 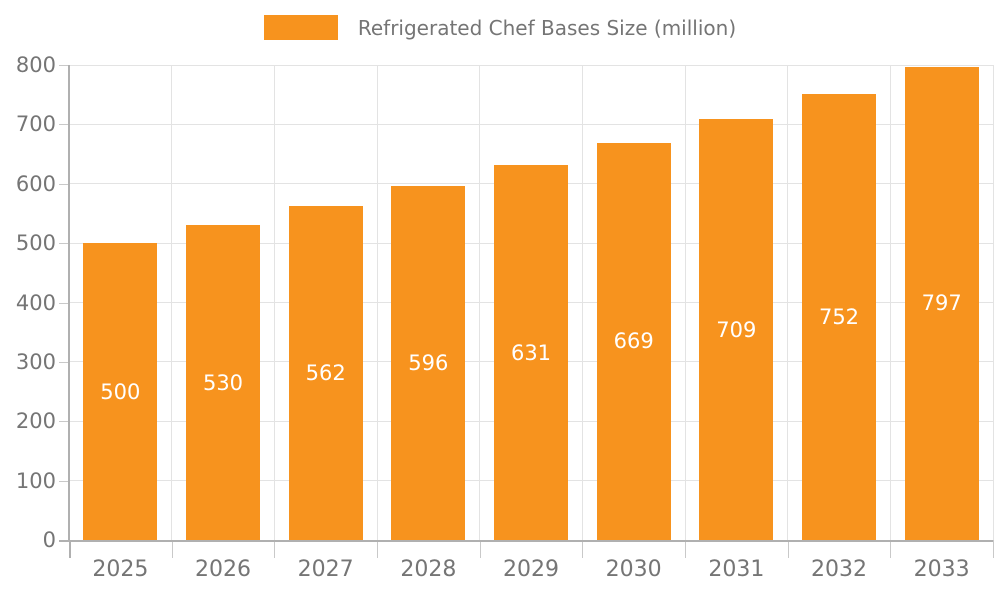 I want to click on legend: Refrigerated Chef Bases Size (million), so click(x=500, y=27).